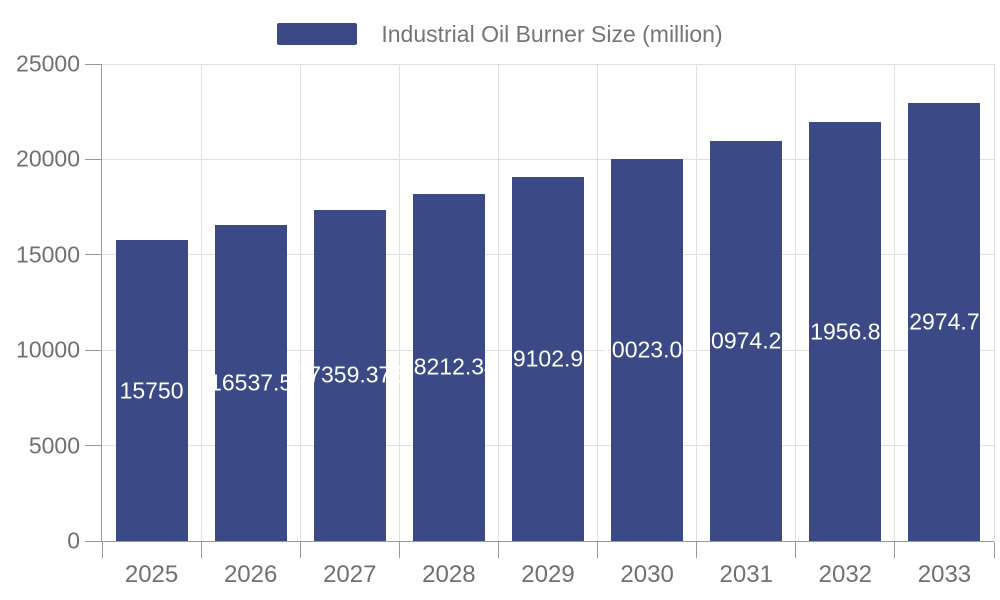  Describe the element at coordinates (539, 541) in the screenshot. I see `x-axis-line` at that location.